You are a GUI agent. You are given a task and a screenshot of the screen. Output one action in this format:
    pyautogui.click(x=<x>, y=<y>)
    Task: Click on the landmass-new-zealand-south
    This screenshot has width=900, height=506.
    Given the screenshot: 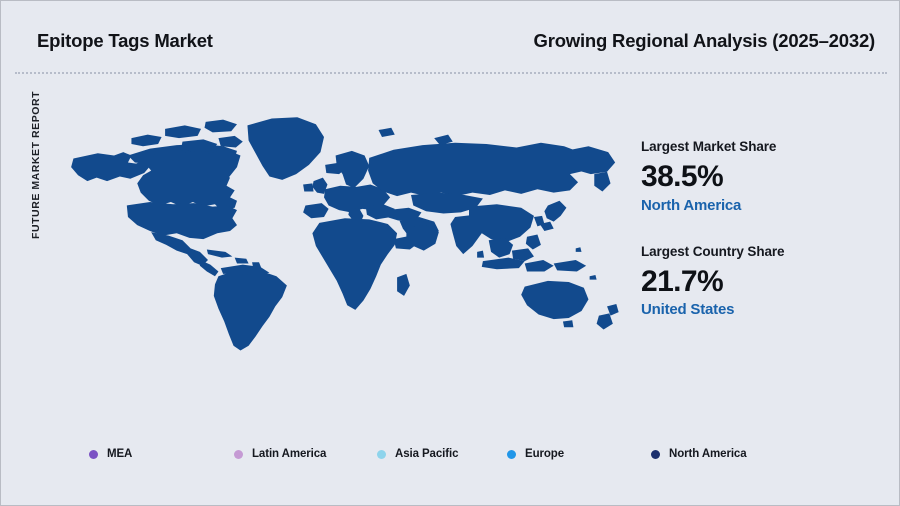 What is the action you would take?
    pyautogui.click(x=604, y=321)
    